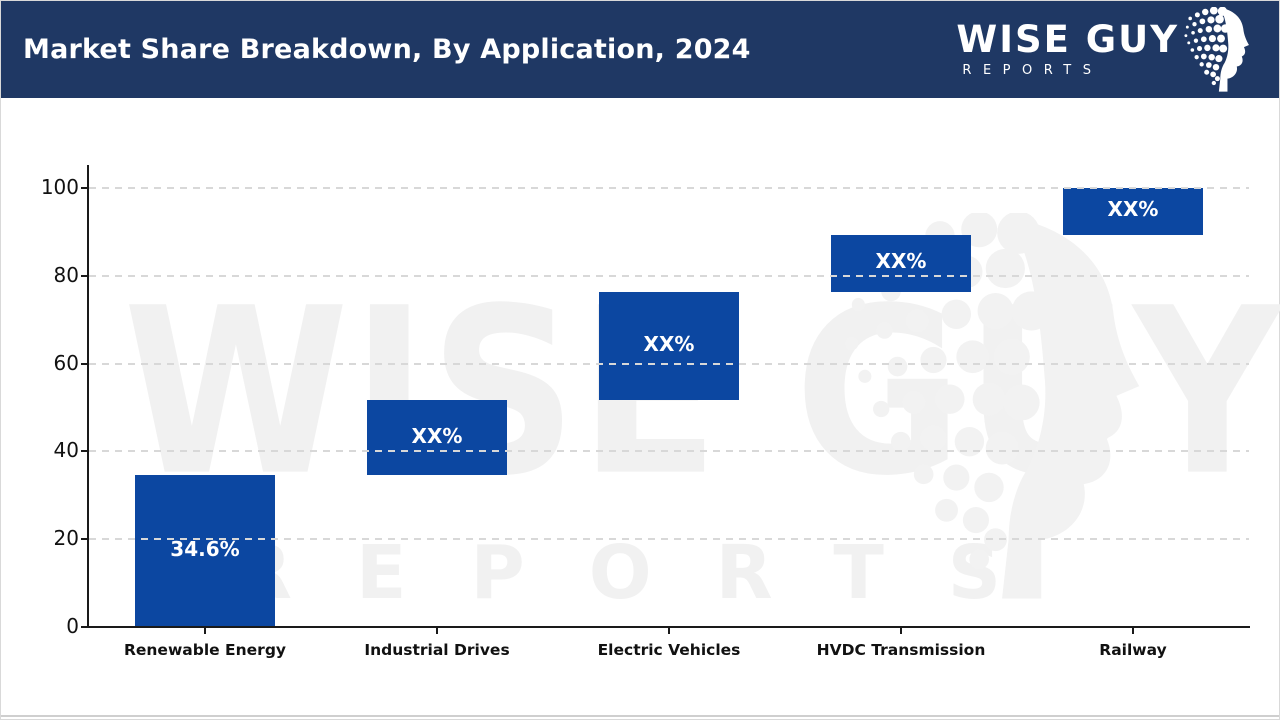  Describe the element at coordinates (66, 362) in the screenshot. I see `y-tick-label-60: 60` at that location.